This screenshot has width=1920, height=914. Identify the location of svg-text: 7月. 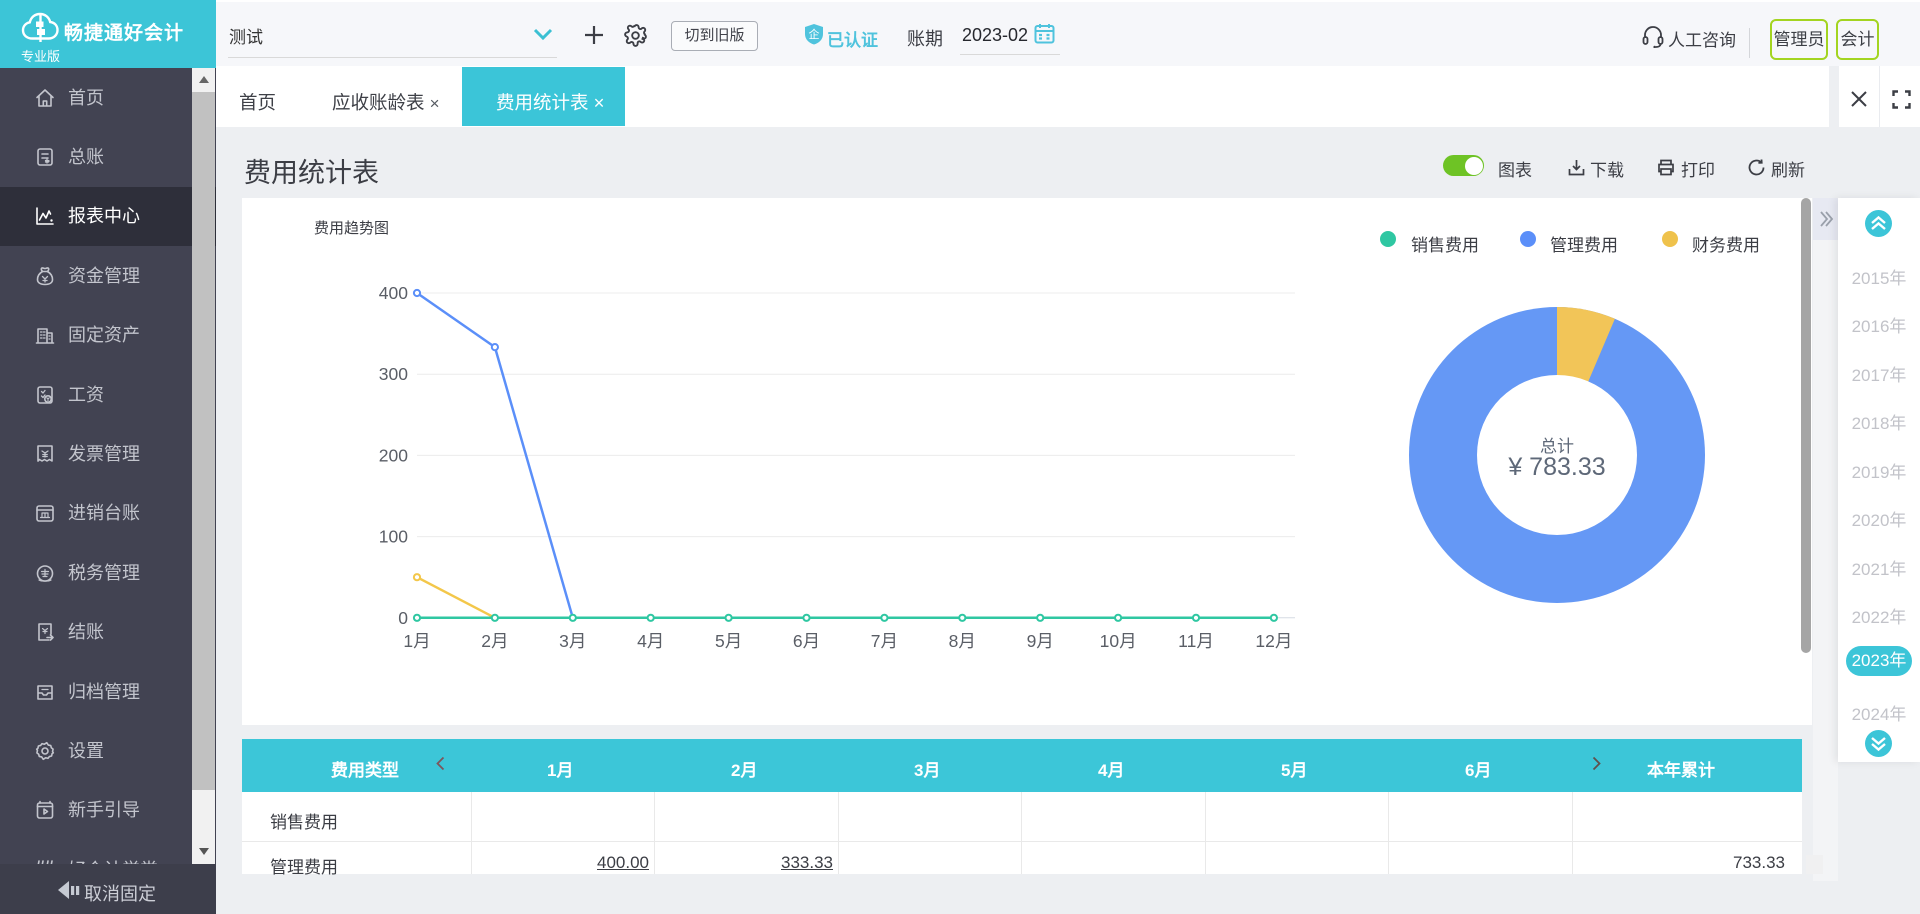
(884, 641).